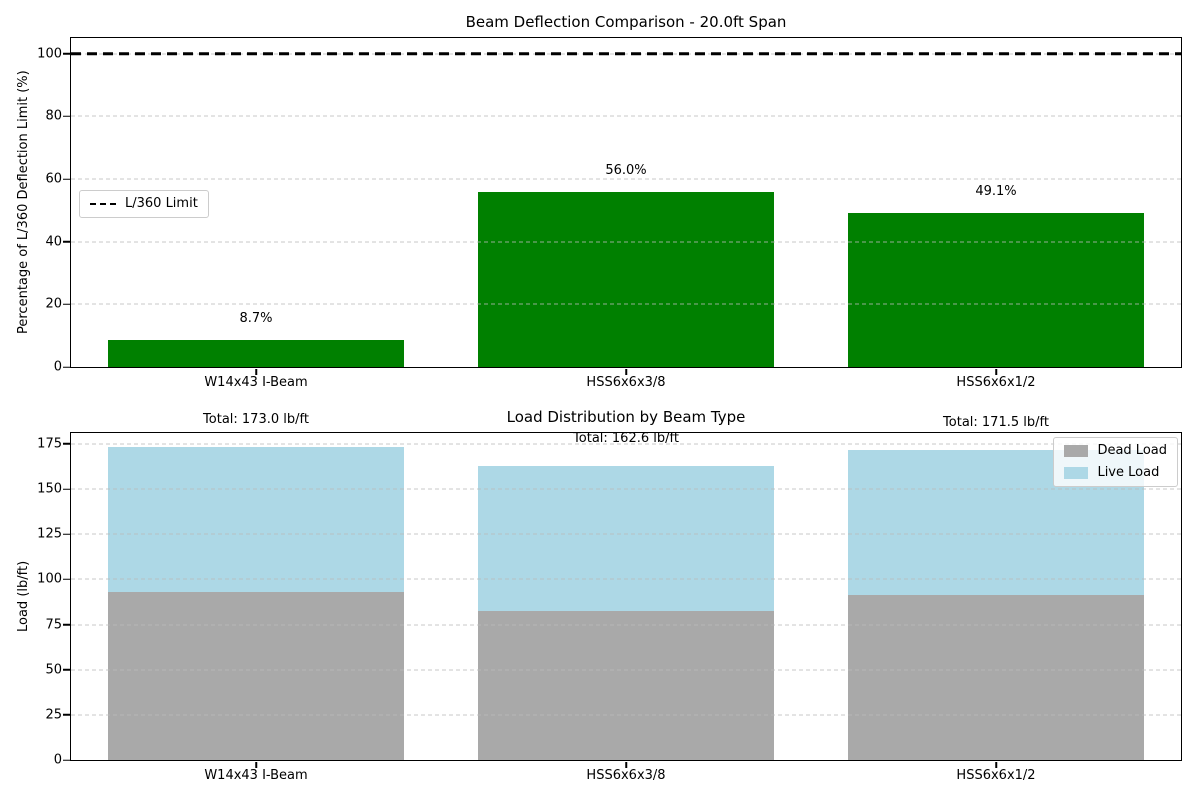 Image resolution: width=1200 pixels, height=800 pixels. I want to click on load-y-axis-label: Load (lb/ft), so click(23, 596).